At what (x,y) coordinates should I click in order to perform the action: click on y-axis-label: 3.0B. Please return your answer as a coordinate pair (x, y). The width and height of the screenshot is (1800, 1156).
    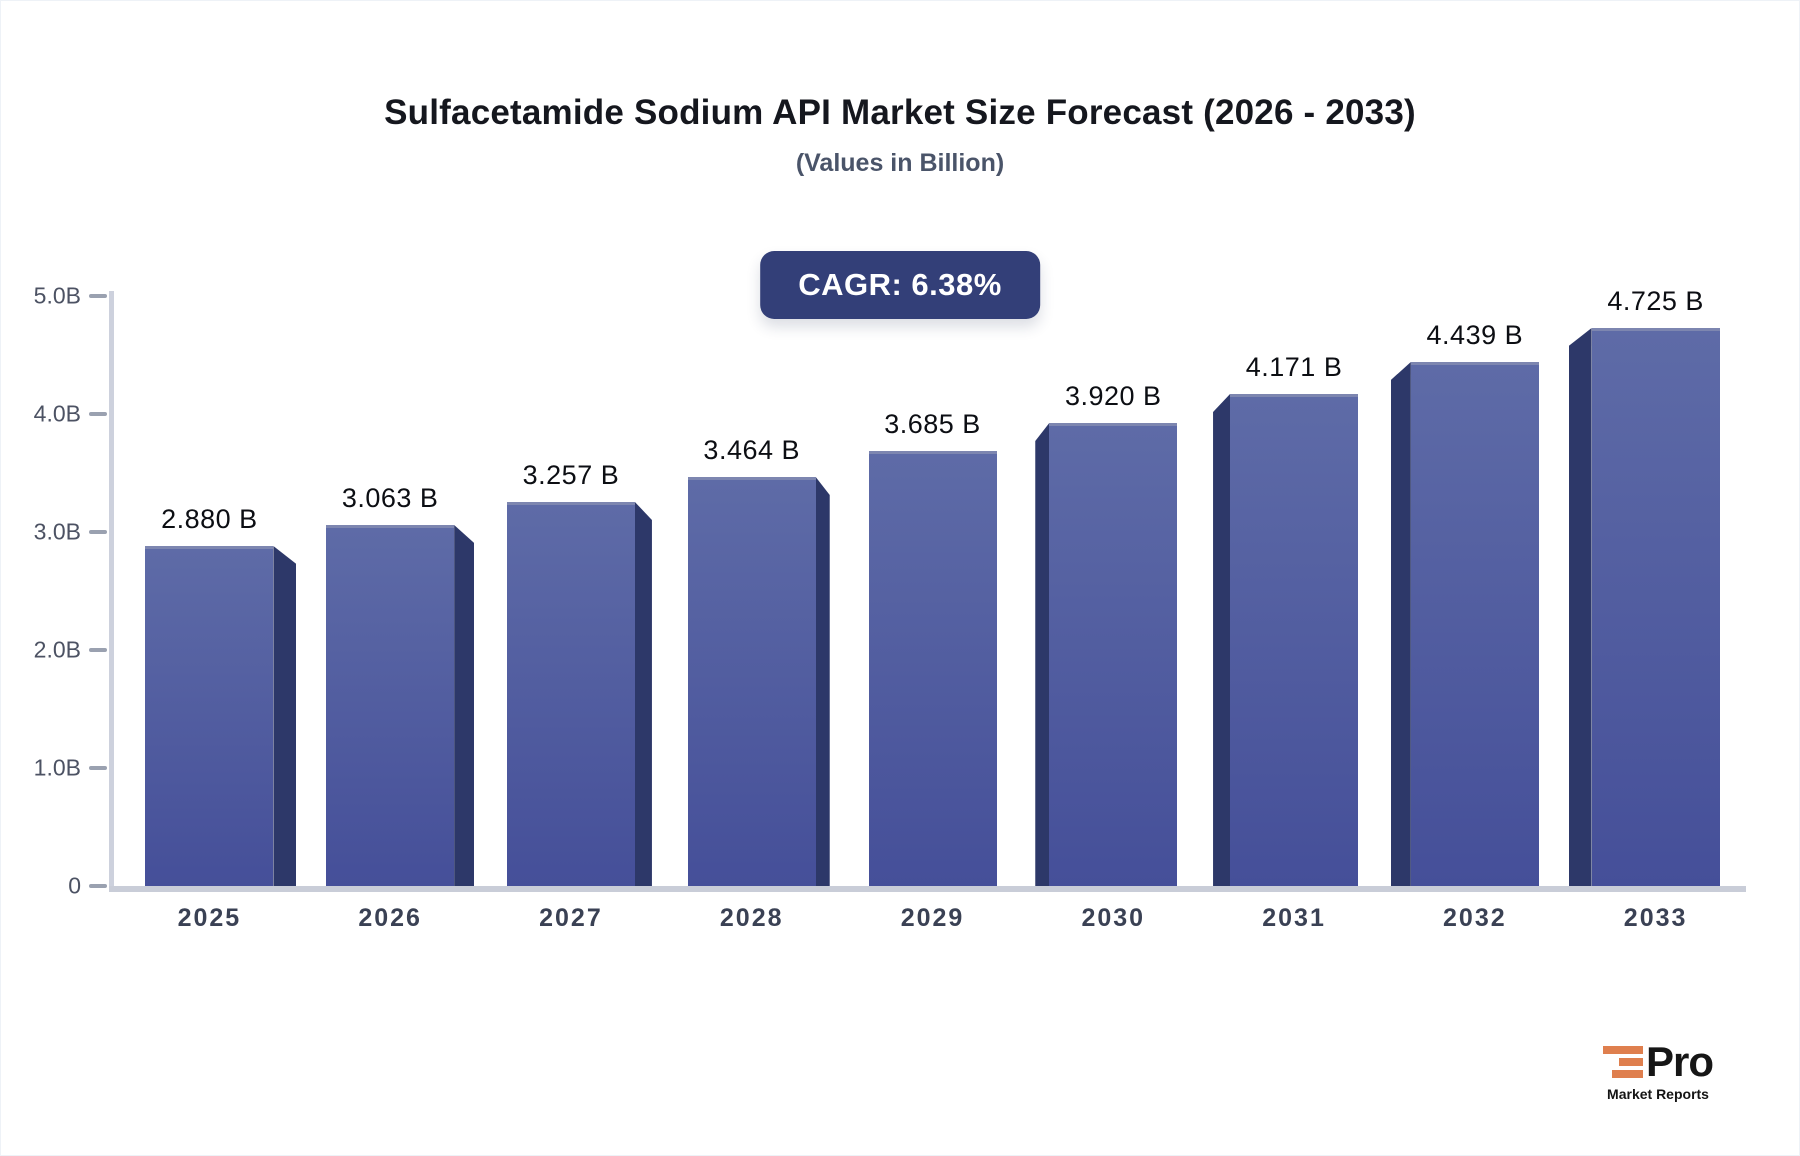
    Looking at the image, I should click on (57, 531).